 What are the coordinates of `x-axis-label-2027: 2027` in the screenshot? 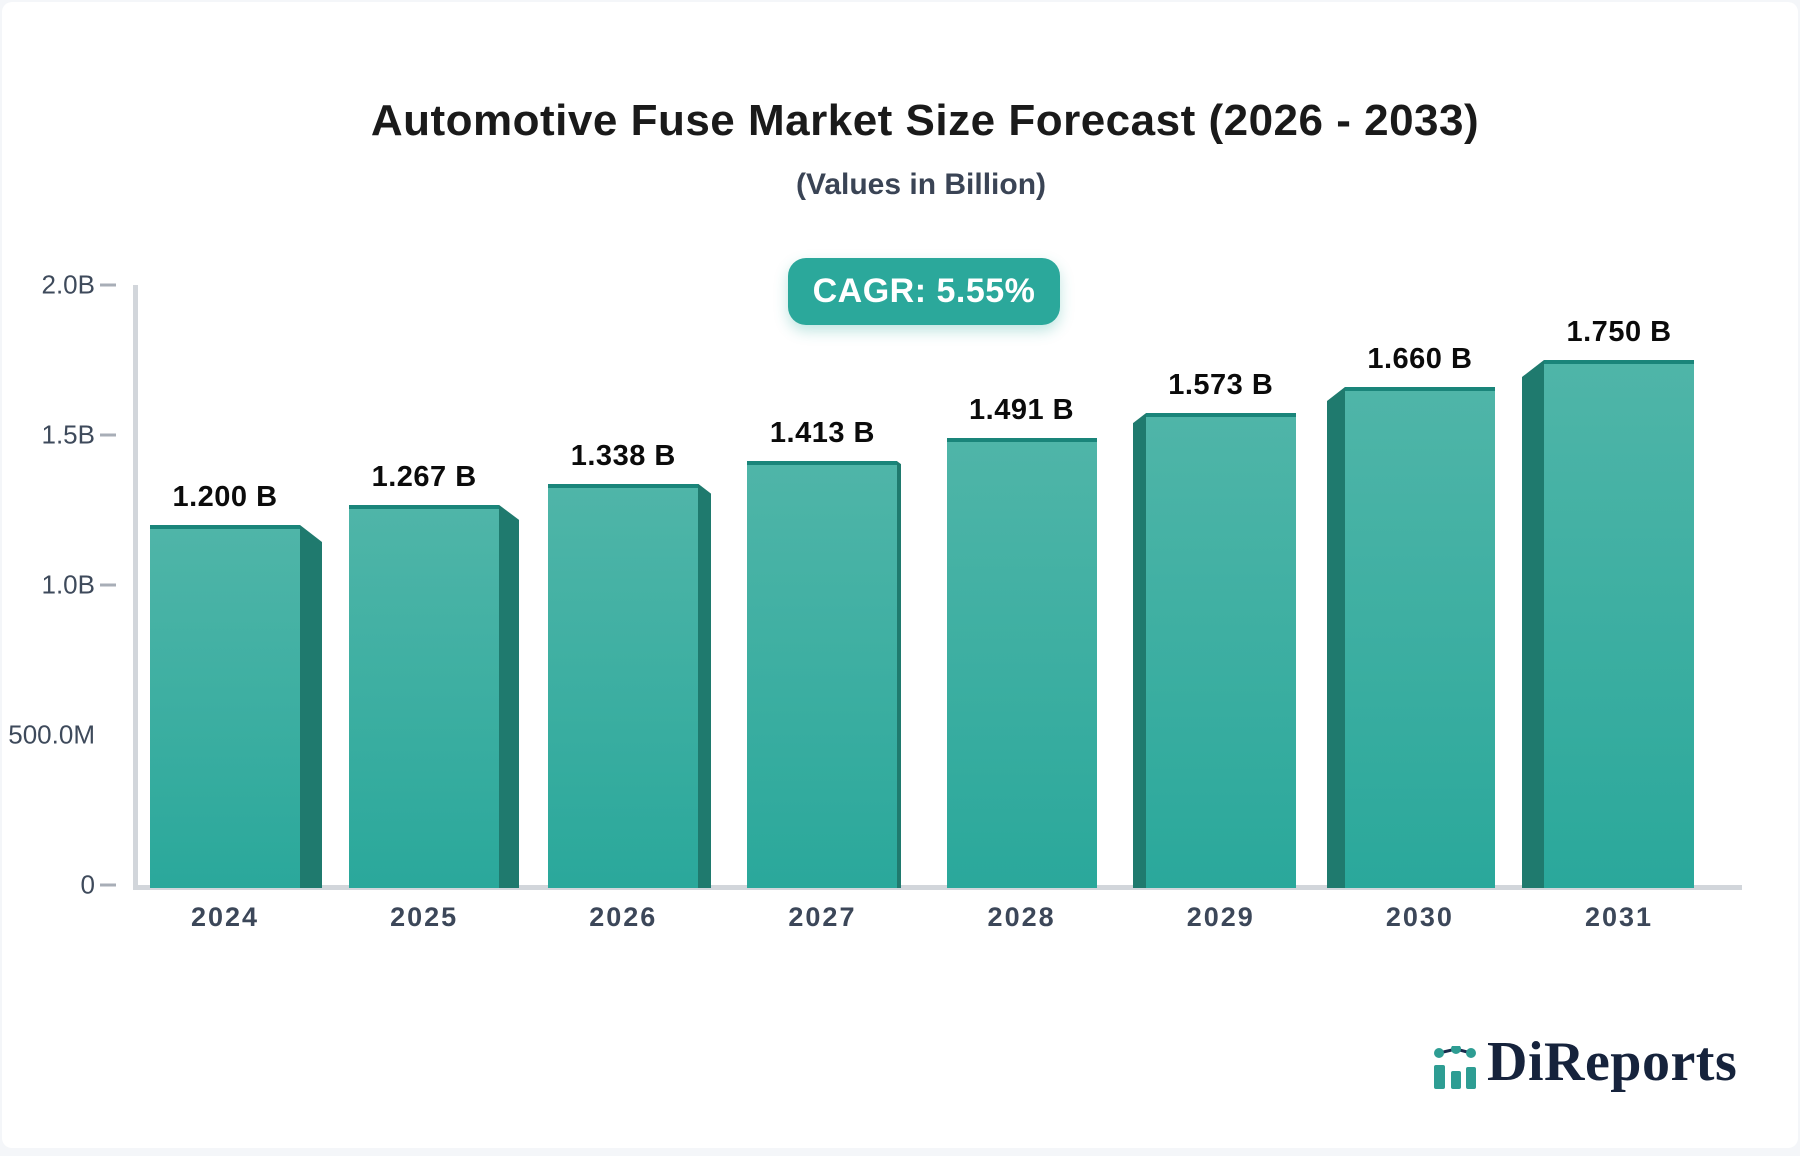 It's located at (822, 917).